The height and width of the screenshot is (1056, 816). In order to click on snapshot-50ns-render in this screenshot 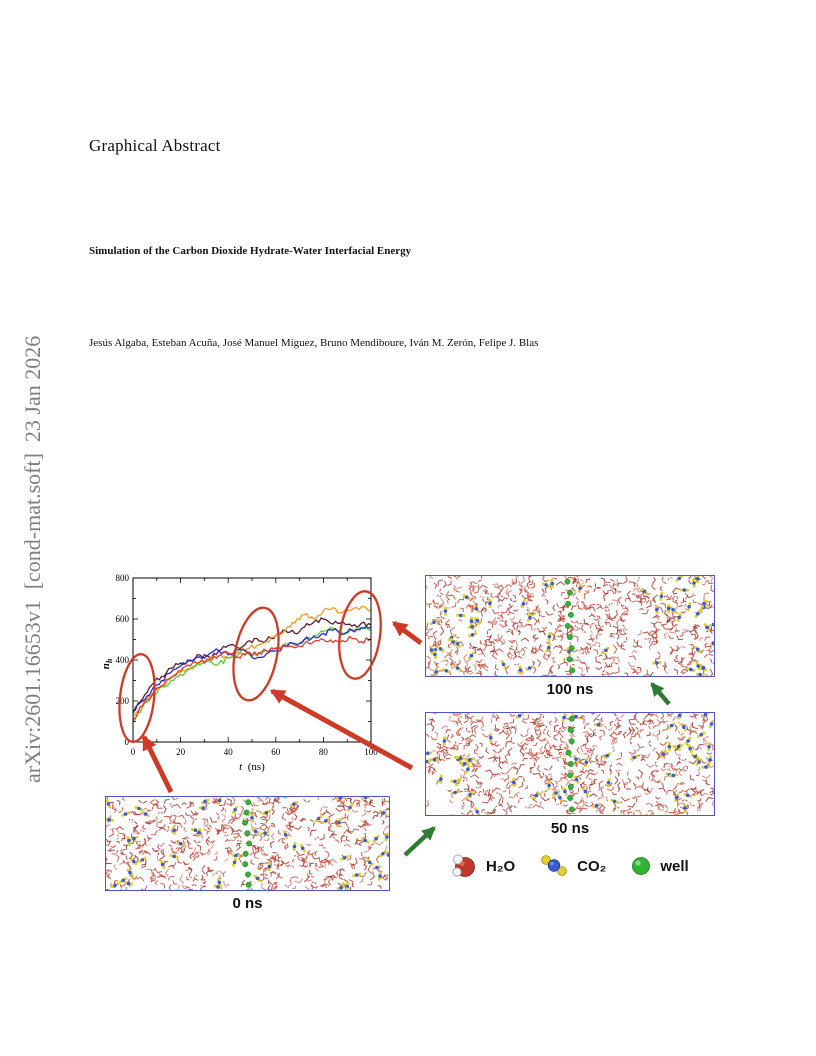, I will do `click(570, 764)`.